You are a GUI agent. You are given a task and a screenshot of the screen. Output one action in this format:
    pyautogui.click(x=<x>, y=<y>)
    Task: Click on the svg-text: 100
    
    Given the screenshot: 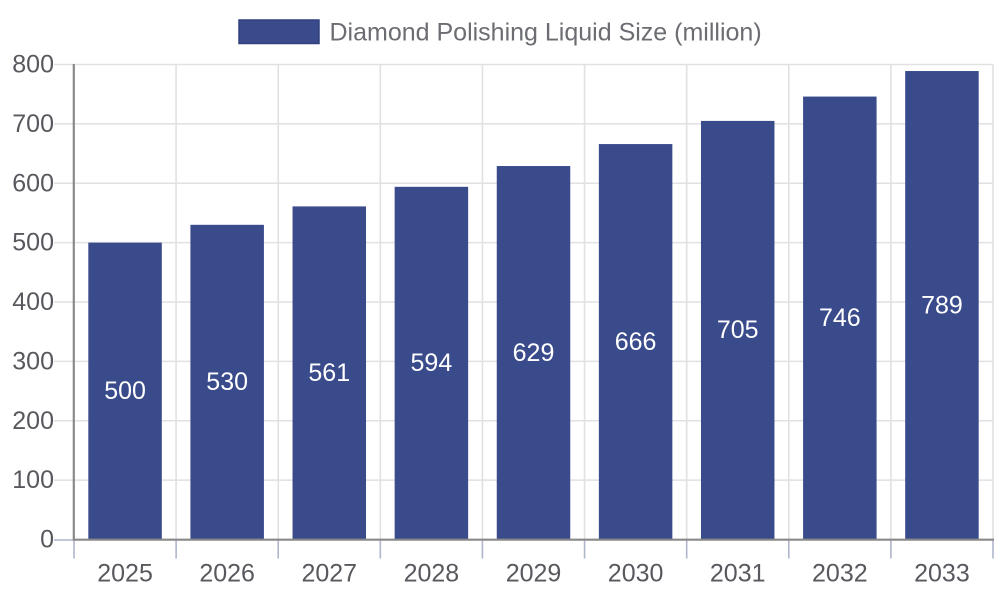 What is the action you would take?
    pyautogui.click(x=33, y=480)
    